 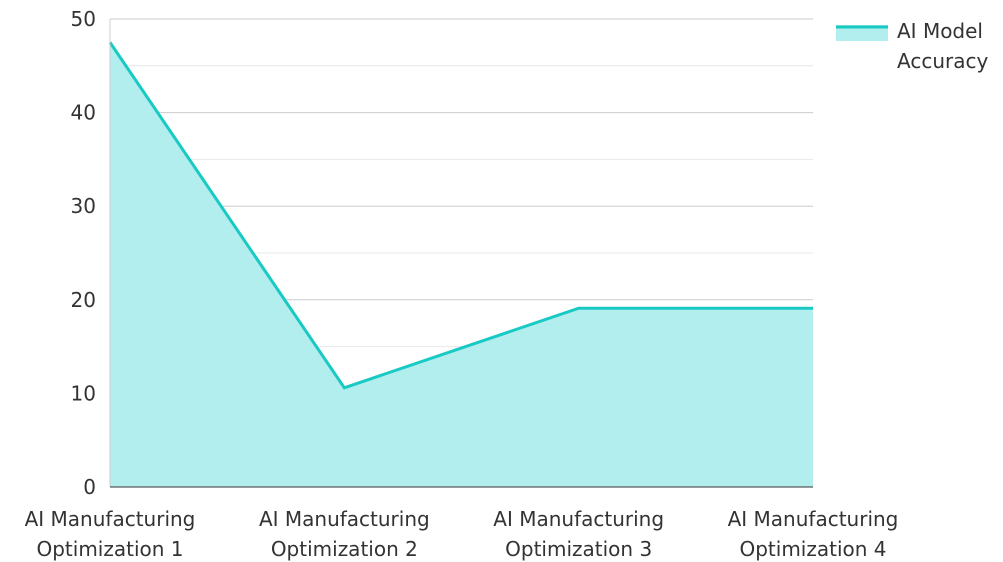 What do you see at coordinates (110, 534) in the screenshot?
I see `x-tick-label-1: AI Manufacturing Optimization 1` at bounding box center [110, 534].